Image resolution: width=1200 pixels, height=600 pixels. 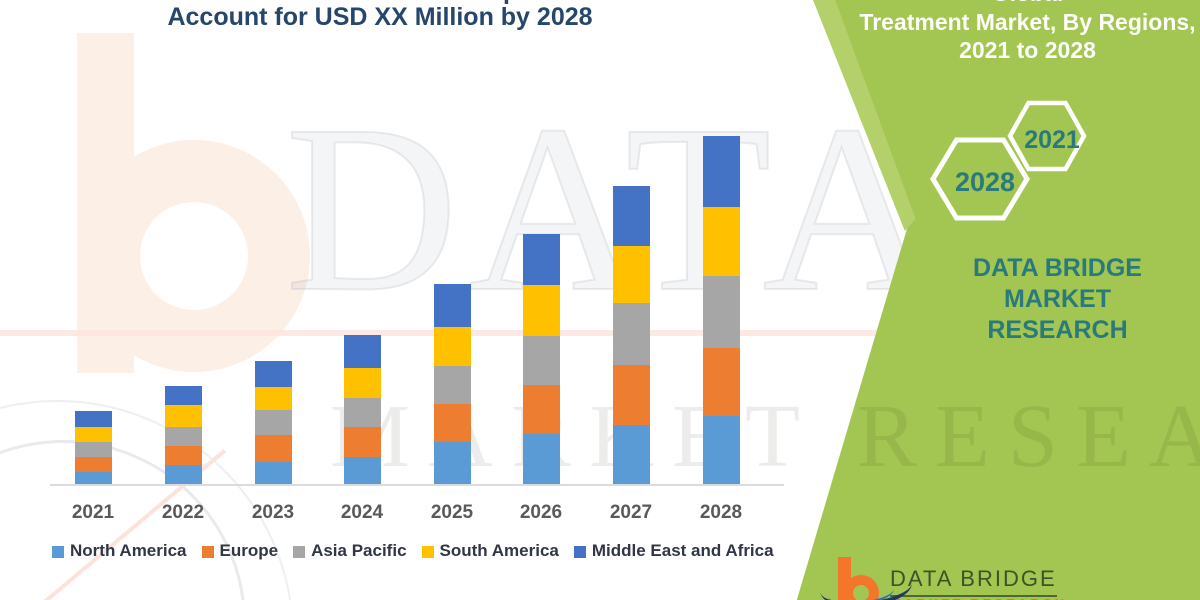 I want to click on x-axis-label-2021: 2021, so click(x=93, y=512).